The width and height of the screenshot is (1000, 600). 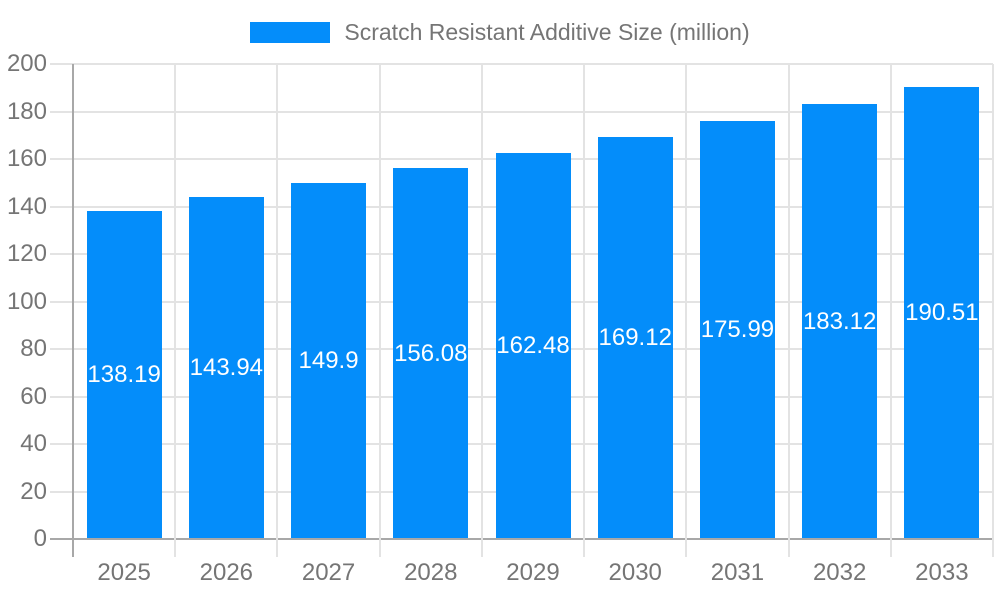 I want to click on y-tick-label: 180, so click(x=26, y=111).